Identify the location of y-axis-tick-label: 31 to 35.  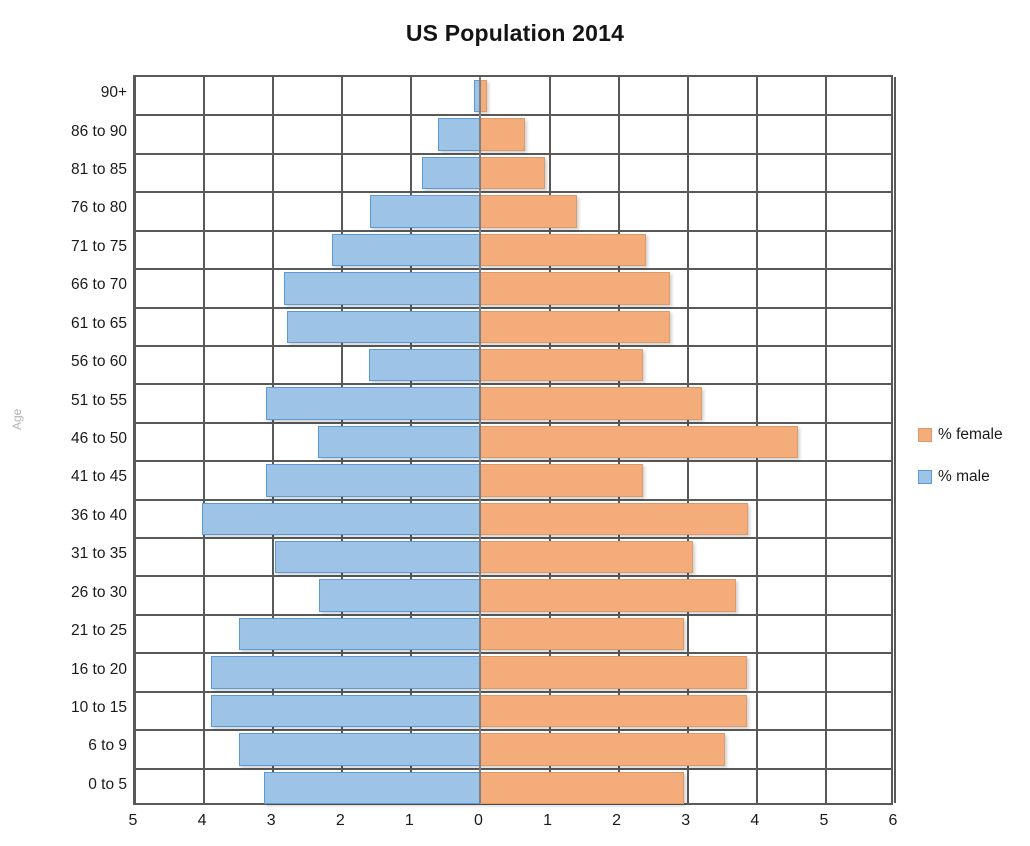
(98, 554).